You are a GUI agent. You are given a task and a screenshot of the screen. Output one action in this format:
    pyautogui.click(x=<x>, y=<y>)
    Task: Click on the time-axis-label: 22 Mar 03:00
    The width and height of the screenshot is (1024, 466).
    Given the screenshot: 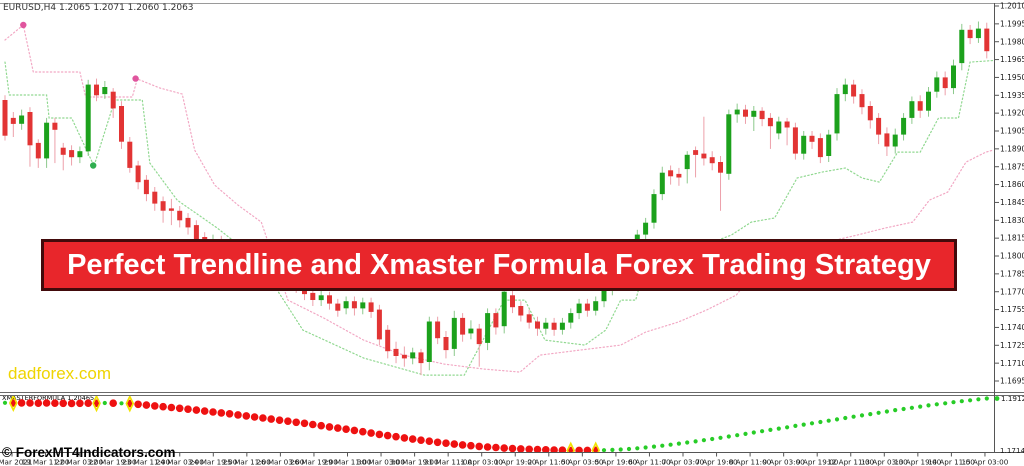 What is the action you would take?
    pyautogui.click(x=79, y=462)
    